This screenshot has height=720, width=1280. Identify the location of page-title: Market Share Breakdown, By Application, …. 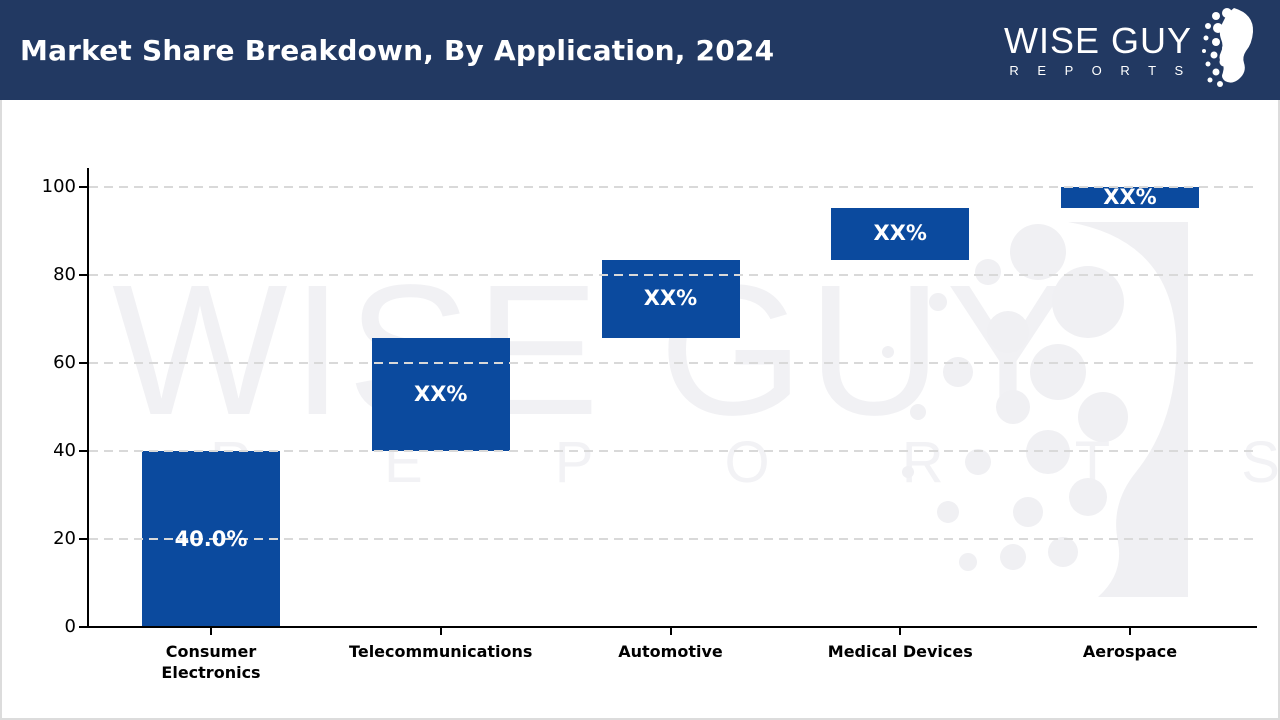
(397, 50).